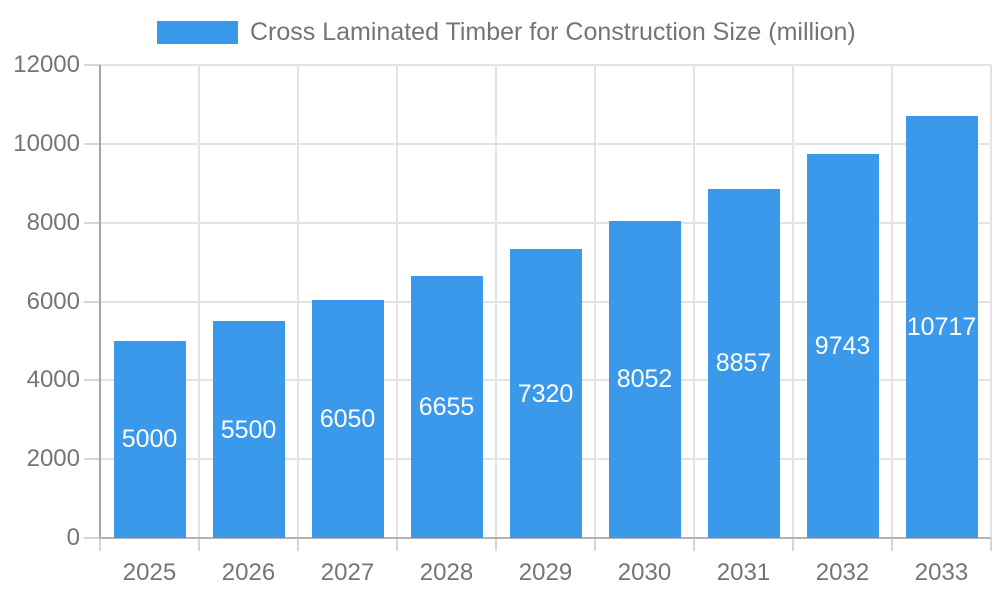  Describe the element at coordinates (743, 572) in the screenshot. I see `x-axis-label: 2031` at that location.